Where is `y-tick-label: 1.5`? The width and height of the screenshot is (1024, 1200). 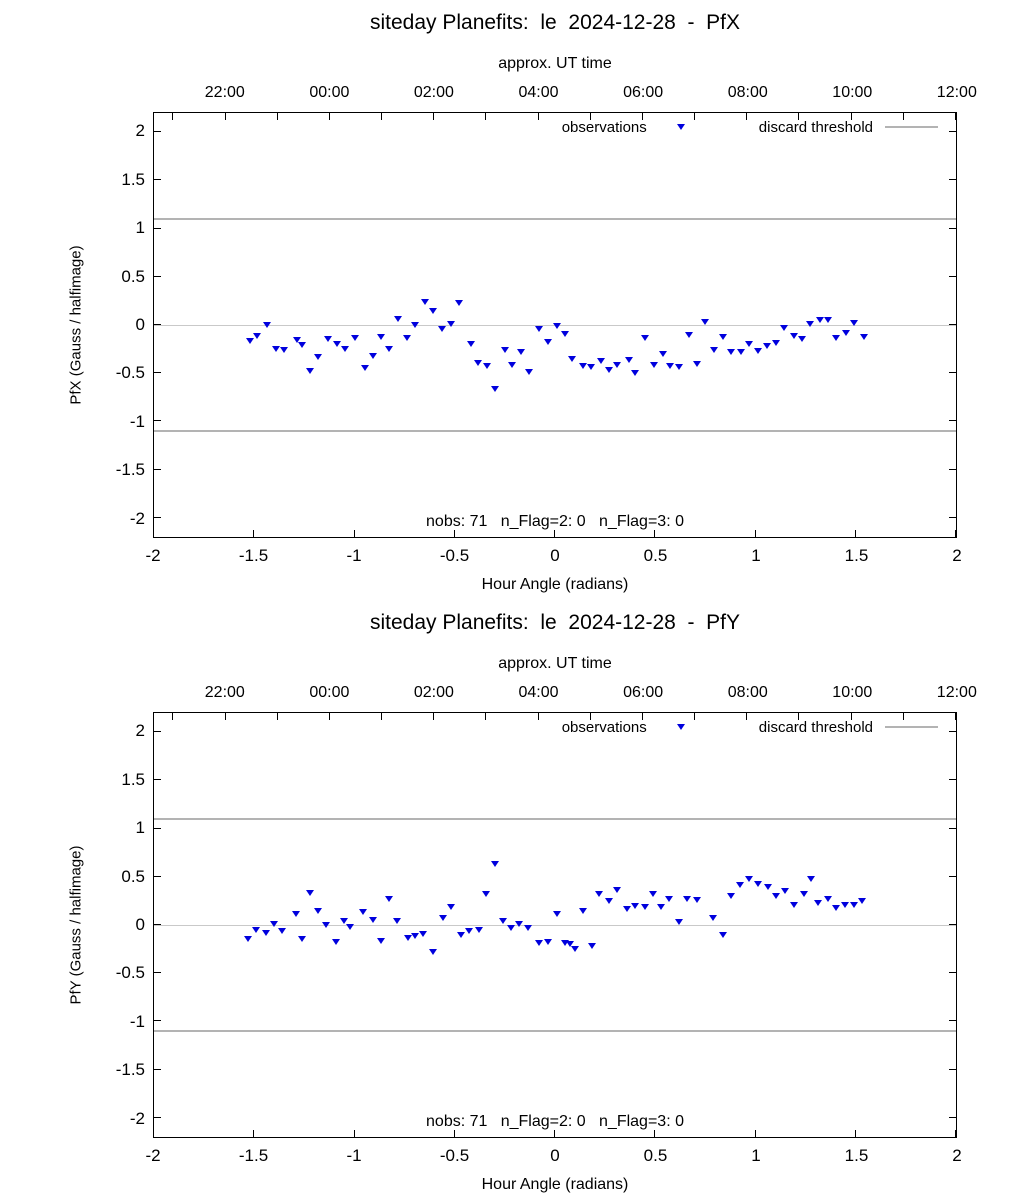 y-tick-label: 1.5 is located at coordinates (133, 179).